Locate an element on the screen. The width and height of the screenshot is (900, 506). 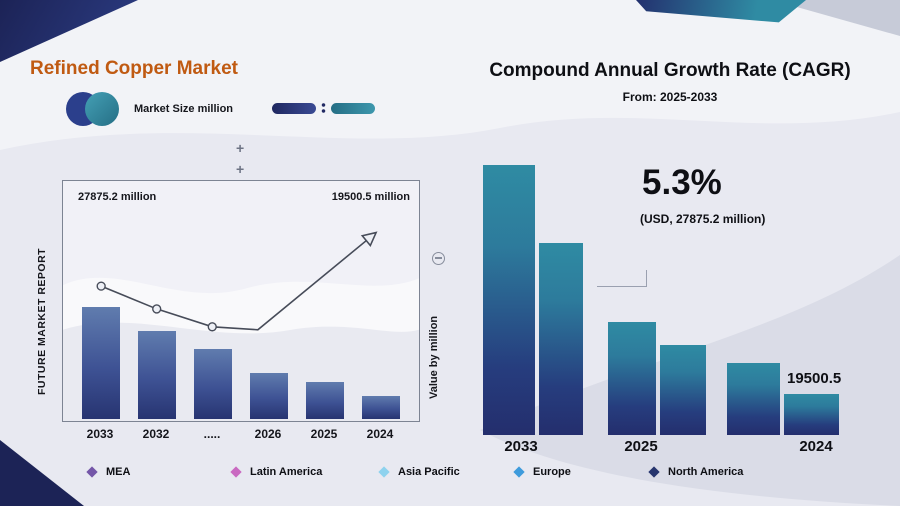
right-chart-subtitle: From: 2025-2033 is located at coordinates (670, 97).